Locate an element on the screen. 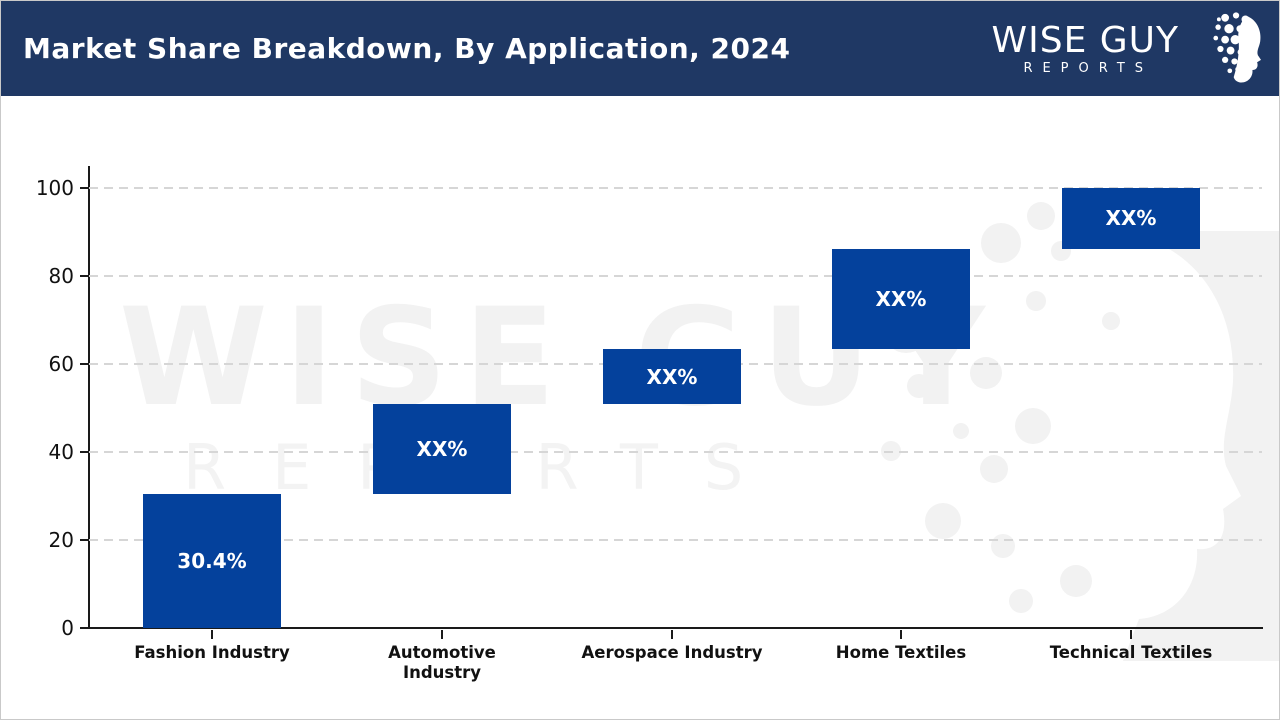 The width and height of the screenshot is (1280, 720). y-tick-label: 40 is located at coordinates (61, 452).